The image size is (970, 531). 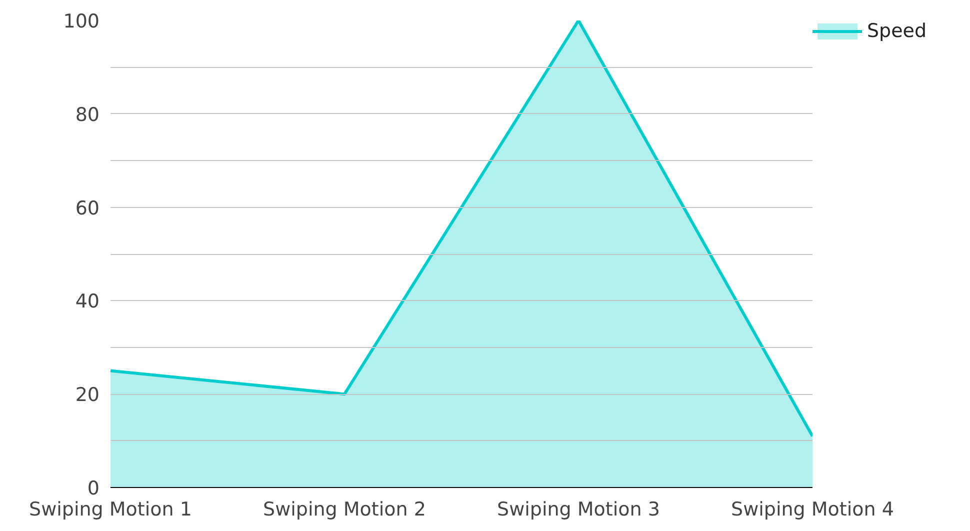 What do you see at coordinates (87, 301) in the screenshot?
I see `y-tick-label: 40` at bounding box center [87, 301].